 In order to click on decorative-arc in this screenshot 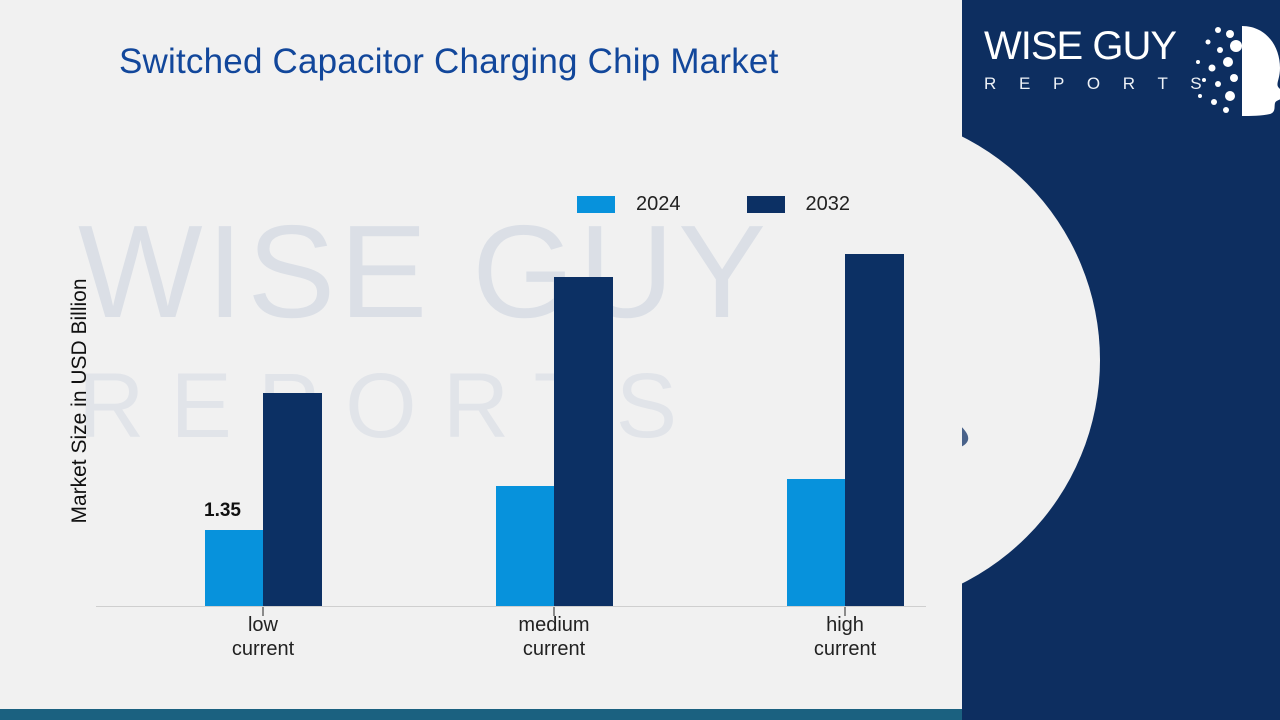, I will do `click(1031, 360)`.